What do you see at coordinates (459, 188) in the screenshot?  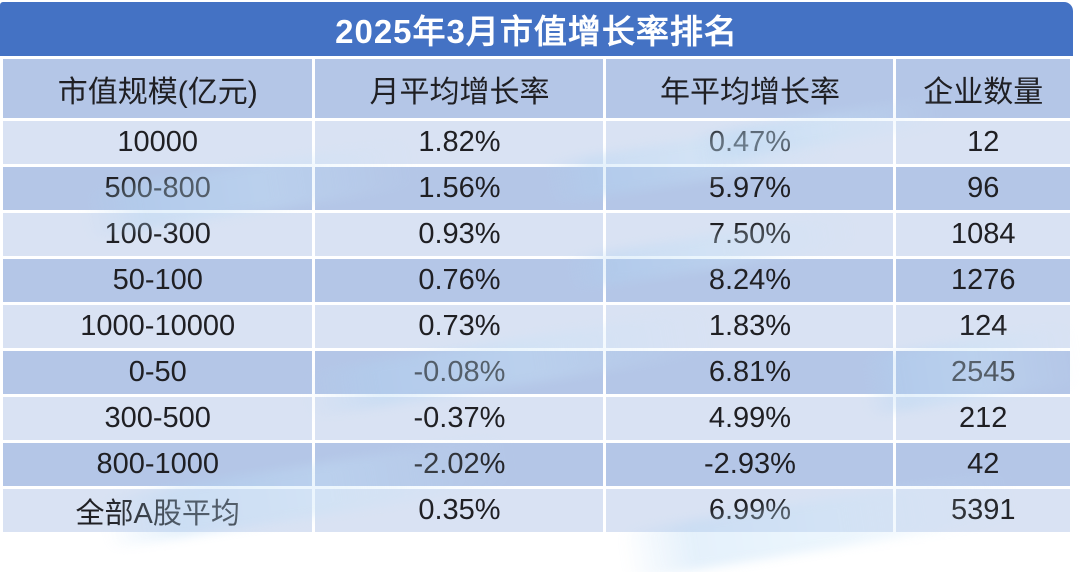 I see `cell-monthly-growth-rate: 1.56%` at bounding box center [459, 188].